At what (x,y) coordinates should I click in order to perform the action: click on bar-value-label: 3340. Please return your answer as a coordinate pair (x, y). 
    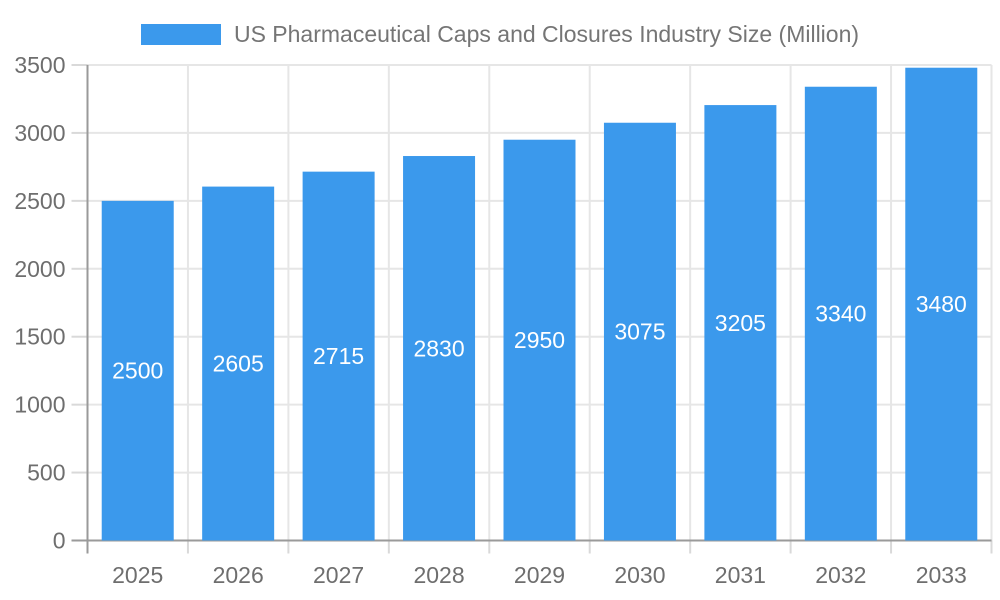
    Looking at the image, I should click on (840, 314).